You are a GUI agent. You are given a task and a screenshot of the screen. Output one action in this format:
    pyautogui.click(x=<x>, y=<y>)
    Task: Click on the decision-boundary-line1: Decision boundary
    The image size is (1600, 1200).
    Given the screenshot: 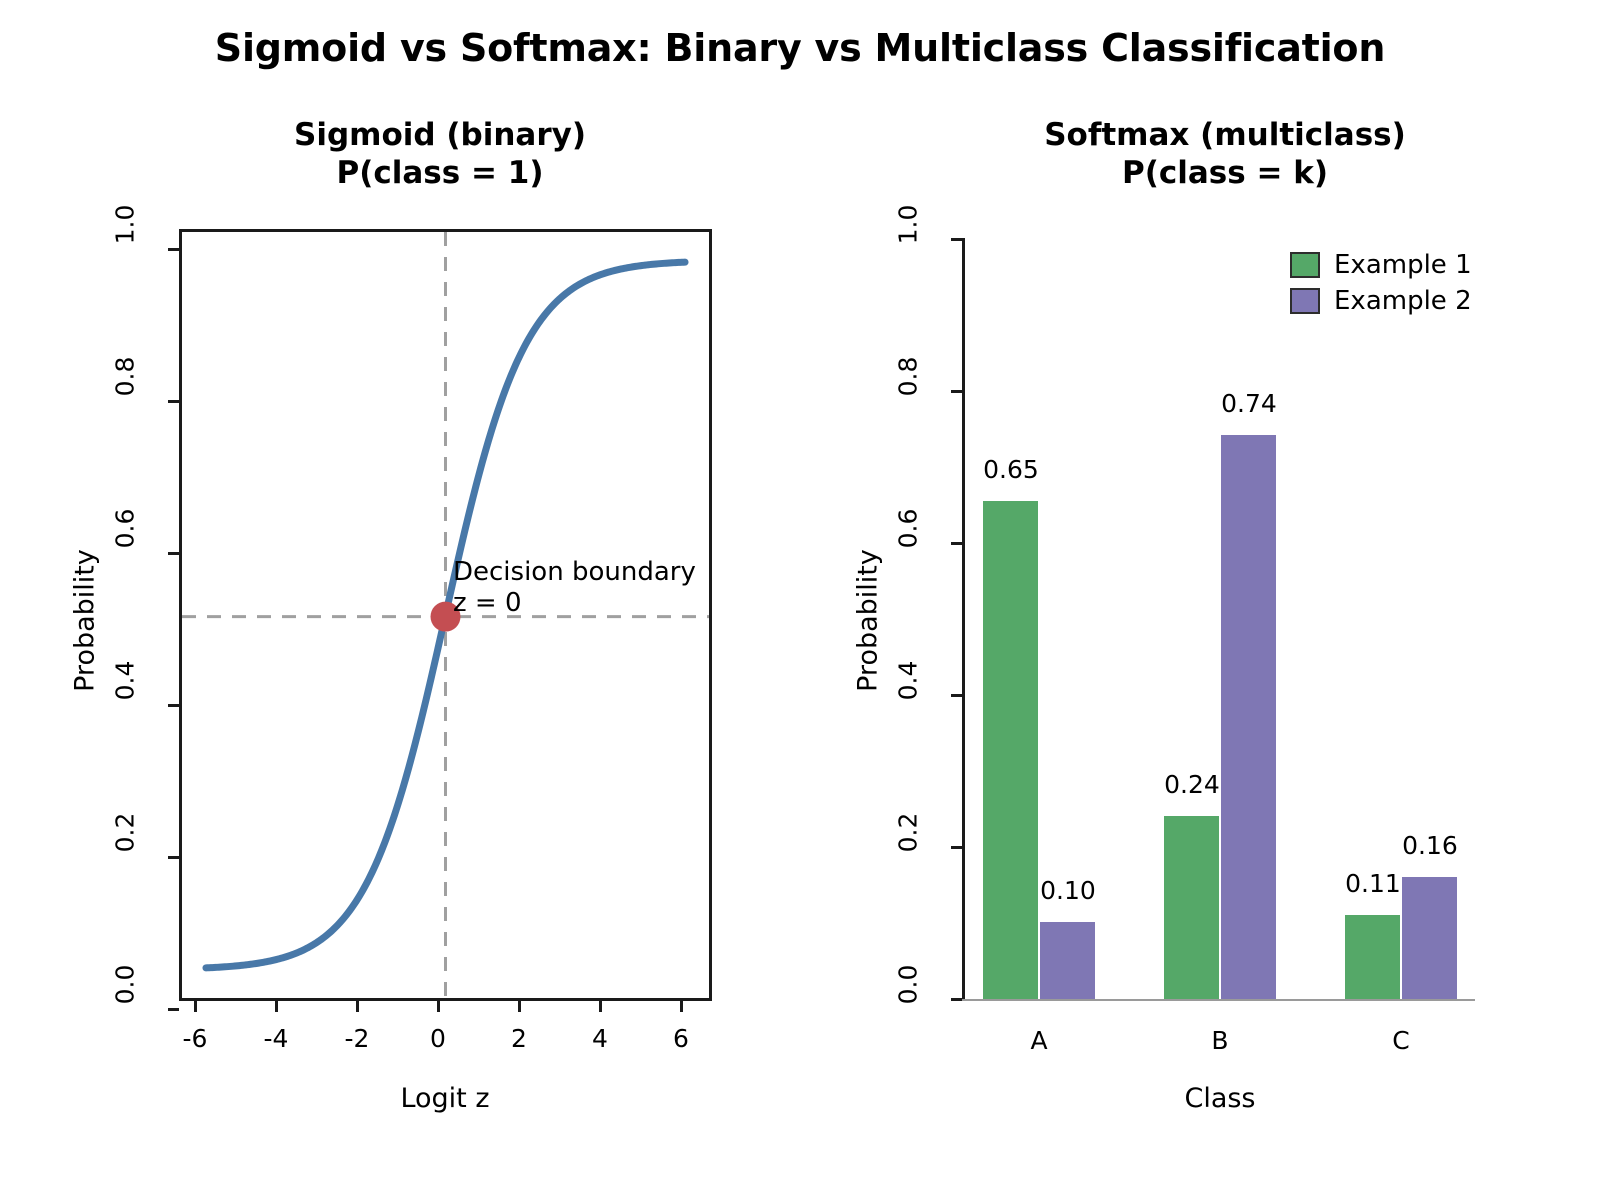 What is the action you would take?
    pyautogui.click(x=574, y=572)
    